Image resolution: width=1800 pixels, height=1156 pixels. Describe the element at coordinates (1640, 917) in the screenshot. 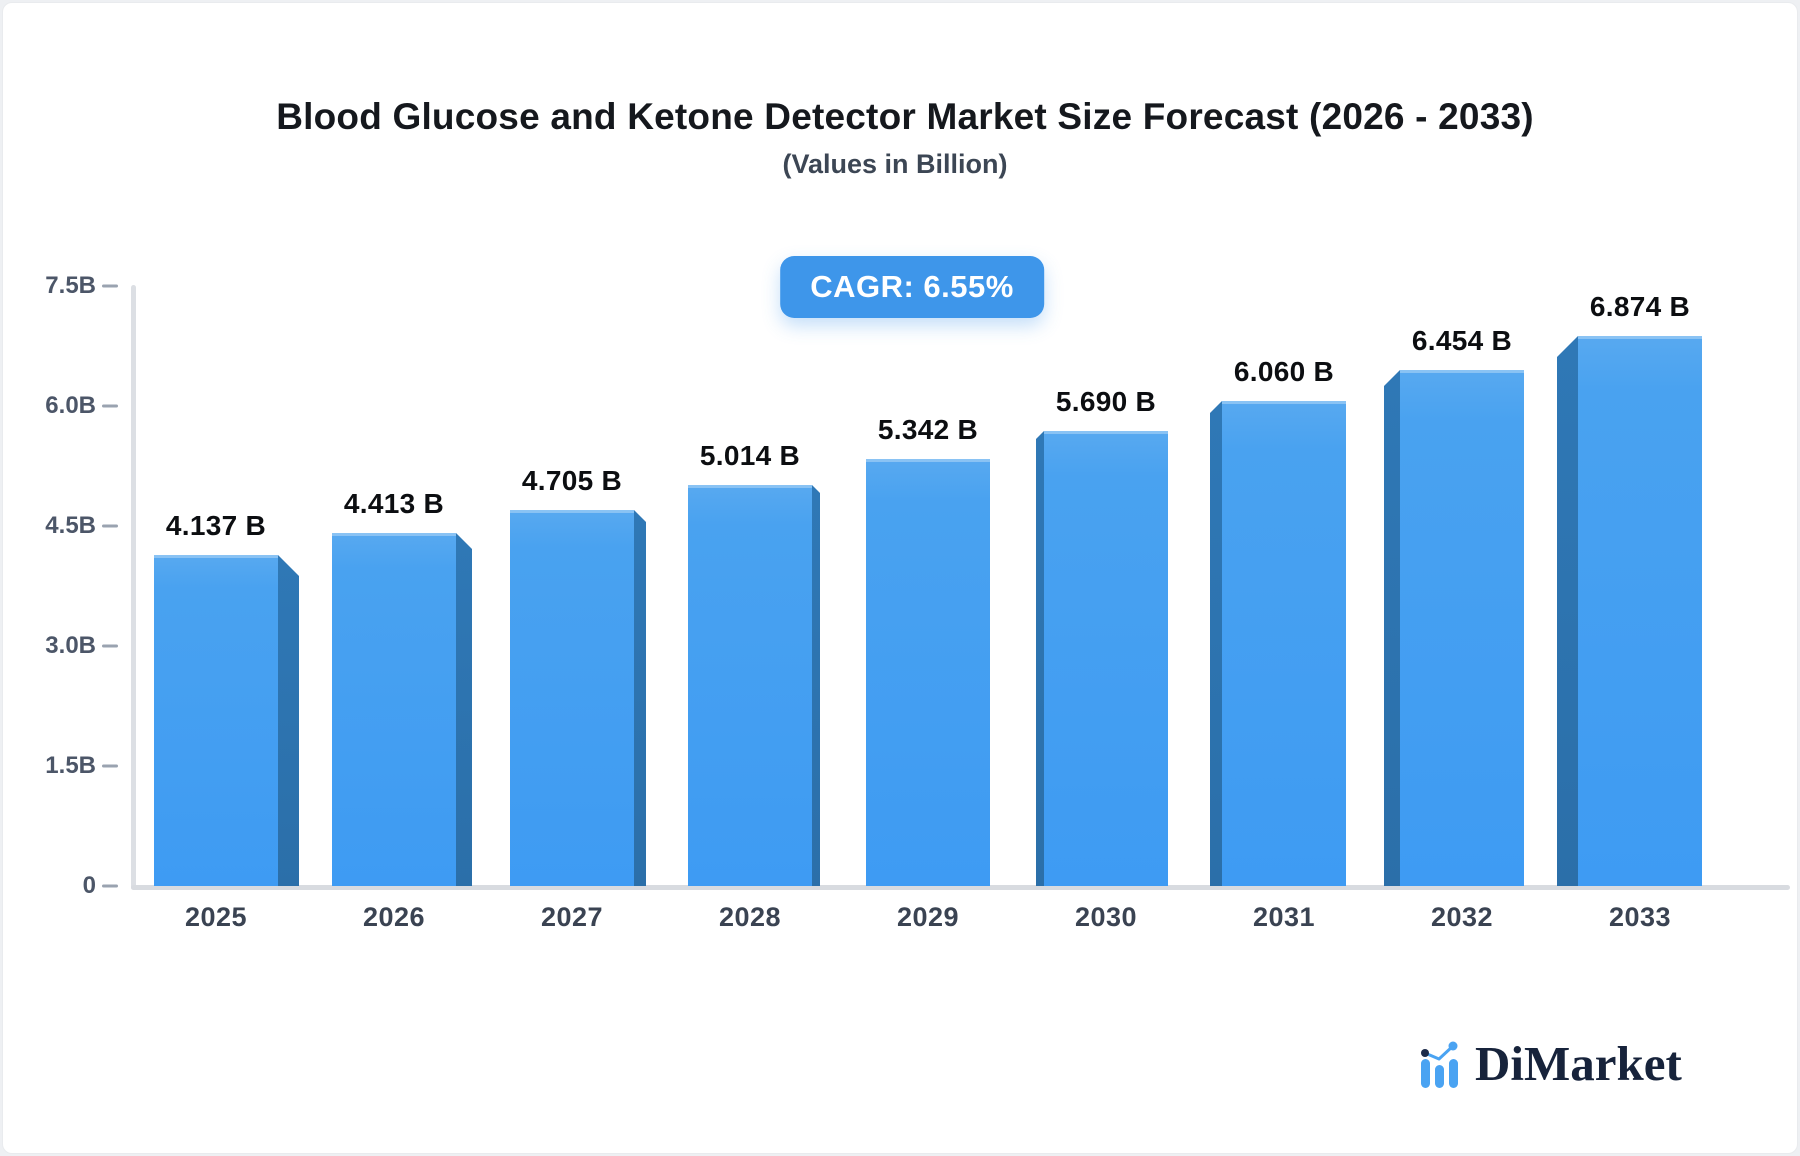

I see `x-axis-category: 2033` at that location.